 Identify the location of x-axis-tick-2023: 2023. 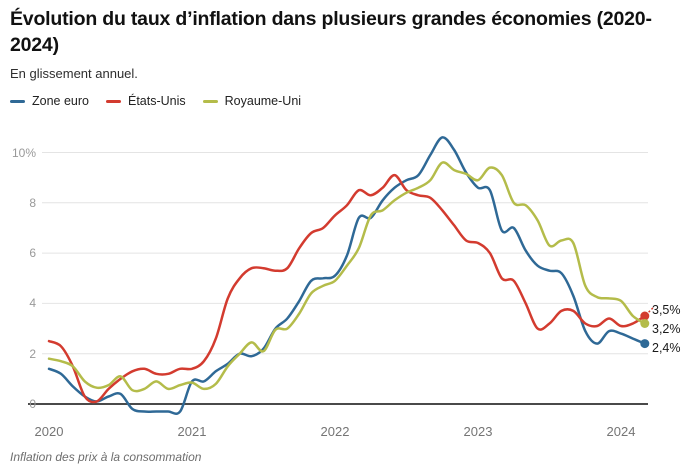
(478, 431).